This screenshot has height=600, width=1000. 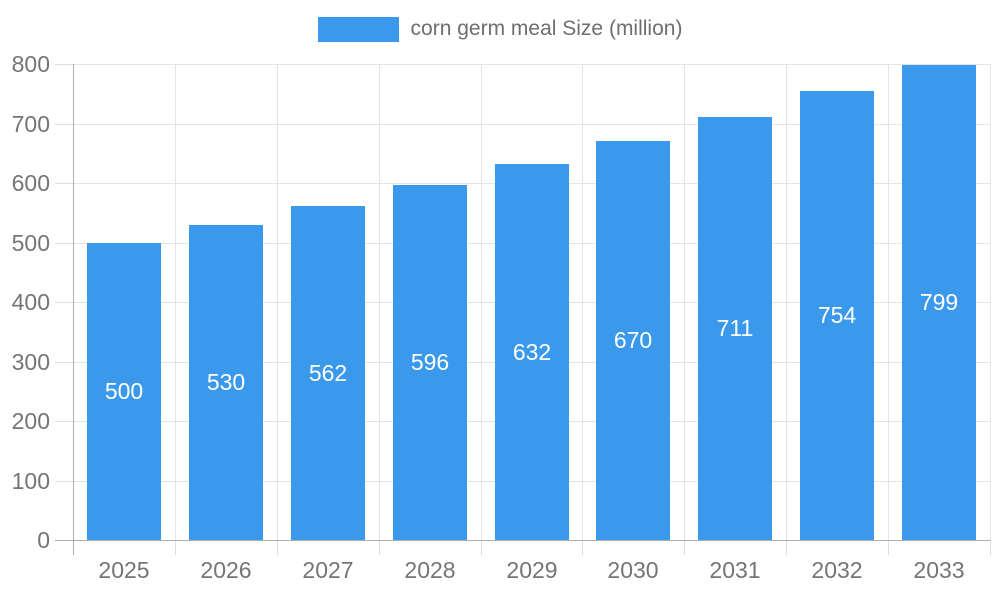 I want to click on bar-value-label: 754, so click(x=837, y=315).